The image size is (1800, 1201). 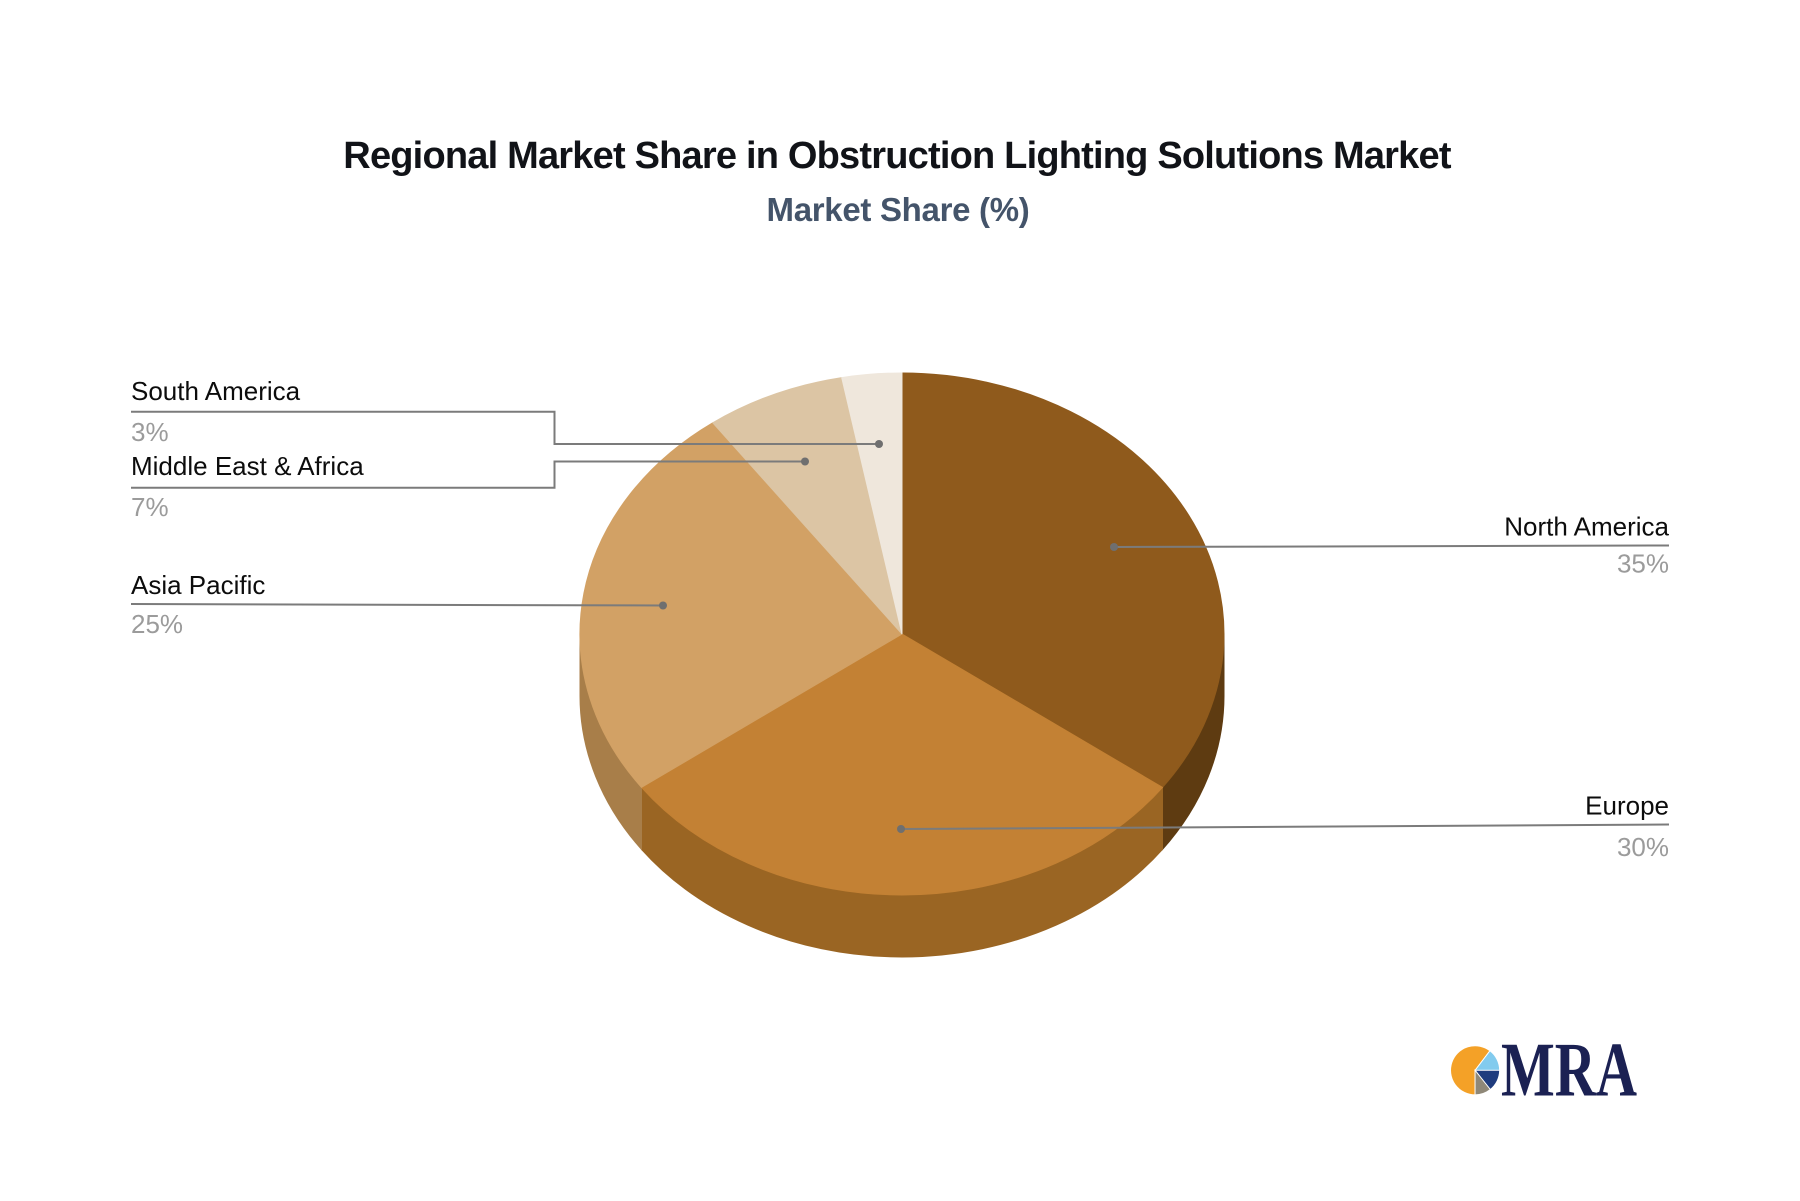 I want to click on svg-text: Middle East & Africa, so click(x=247, y=466).